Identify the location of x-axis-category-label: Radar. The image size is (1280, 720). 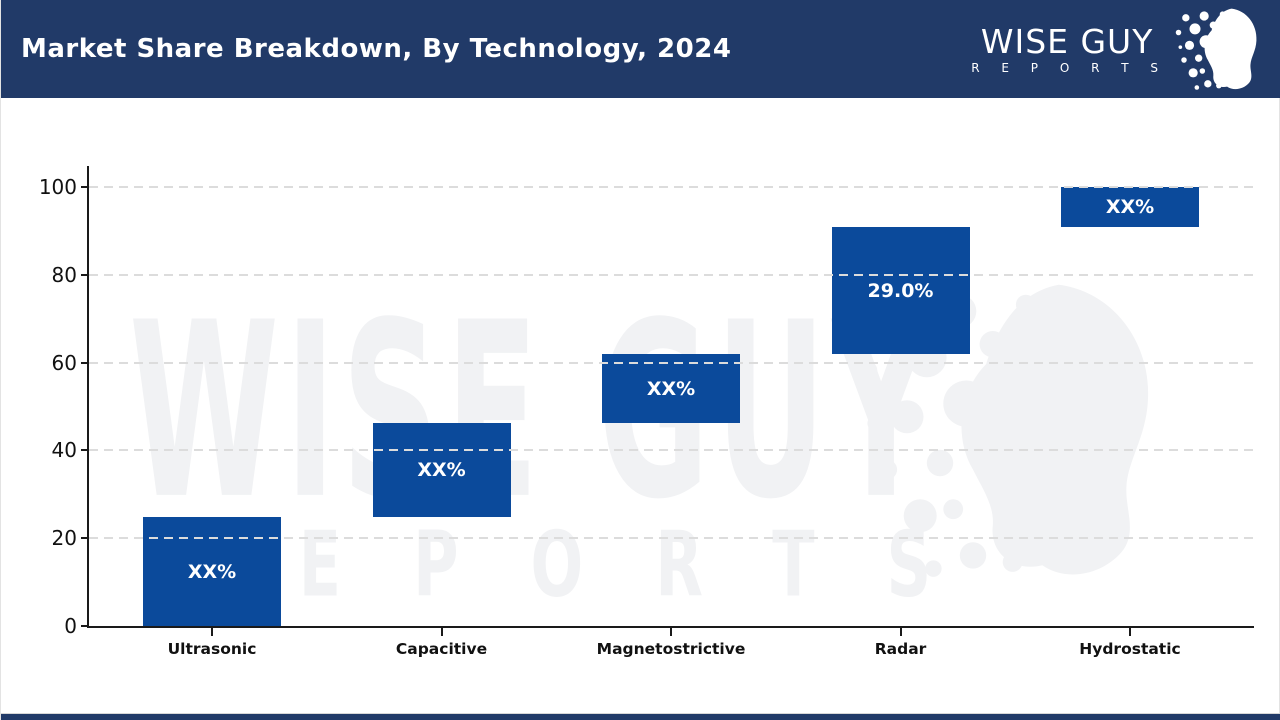
(900, 649).